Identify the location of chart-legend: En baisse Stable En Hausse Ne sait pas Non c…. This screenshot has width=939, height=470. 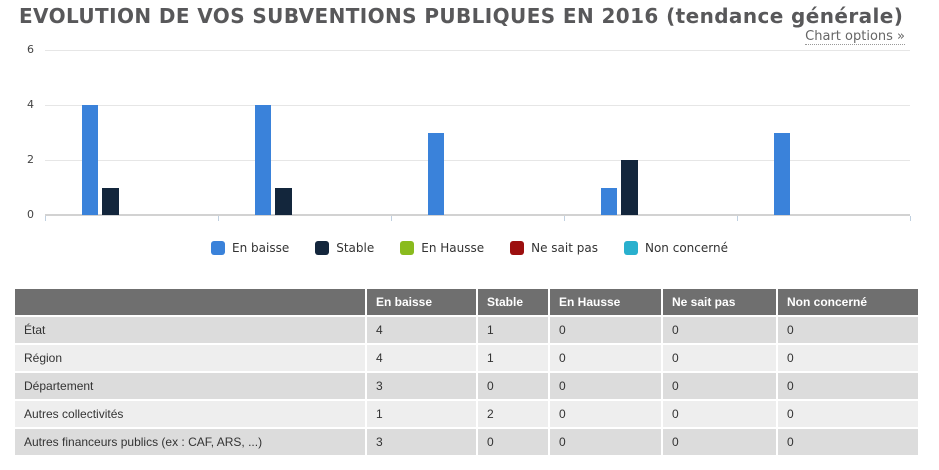
(469, 248).